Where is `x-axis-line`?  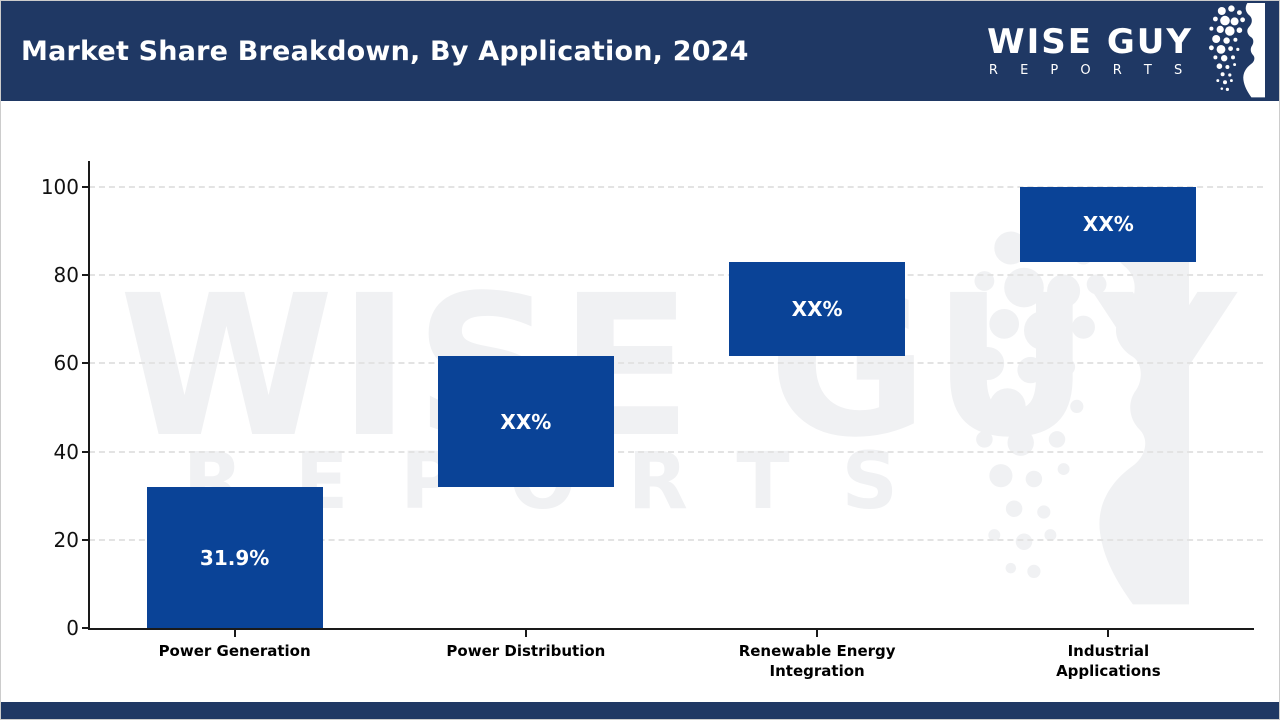
x-axis-line is located at coordinates (671, 629).